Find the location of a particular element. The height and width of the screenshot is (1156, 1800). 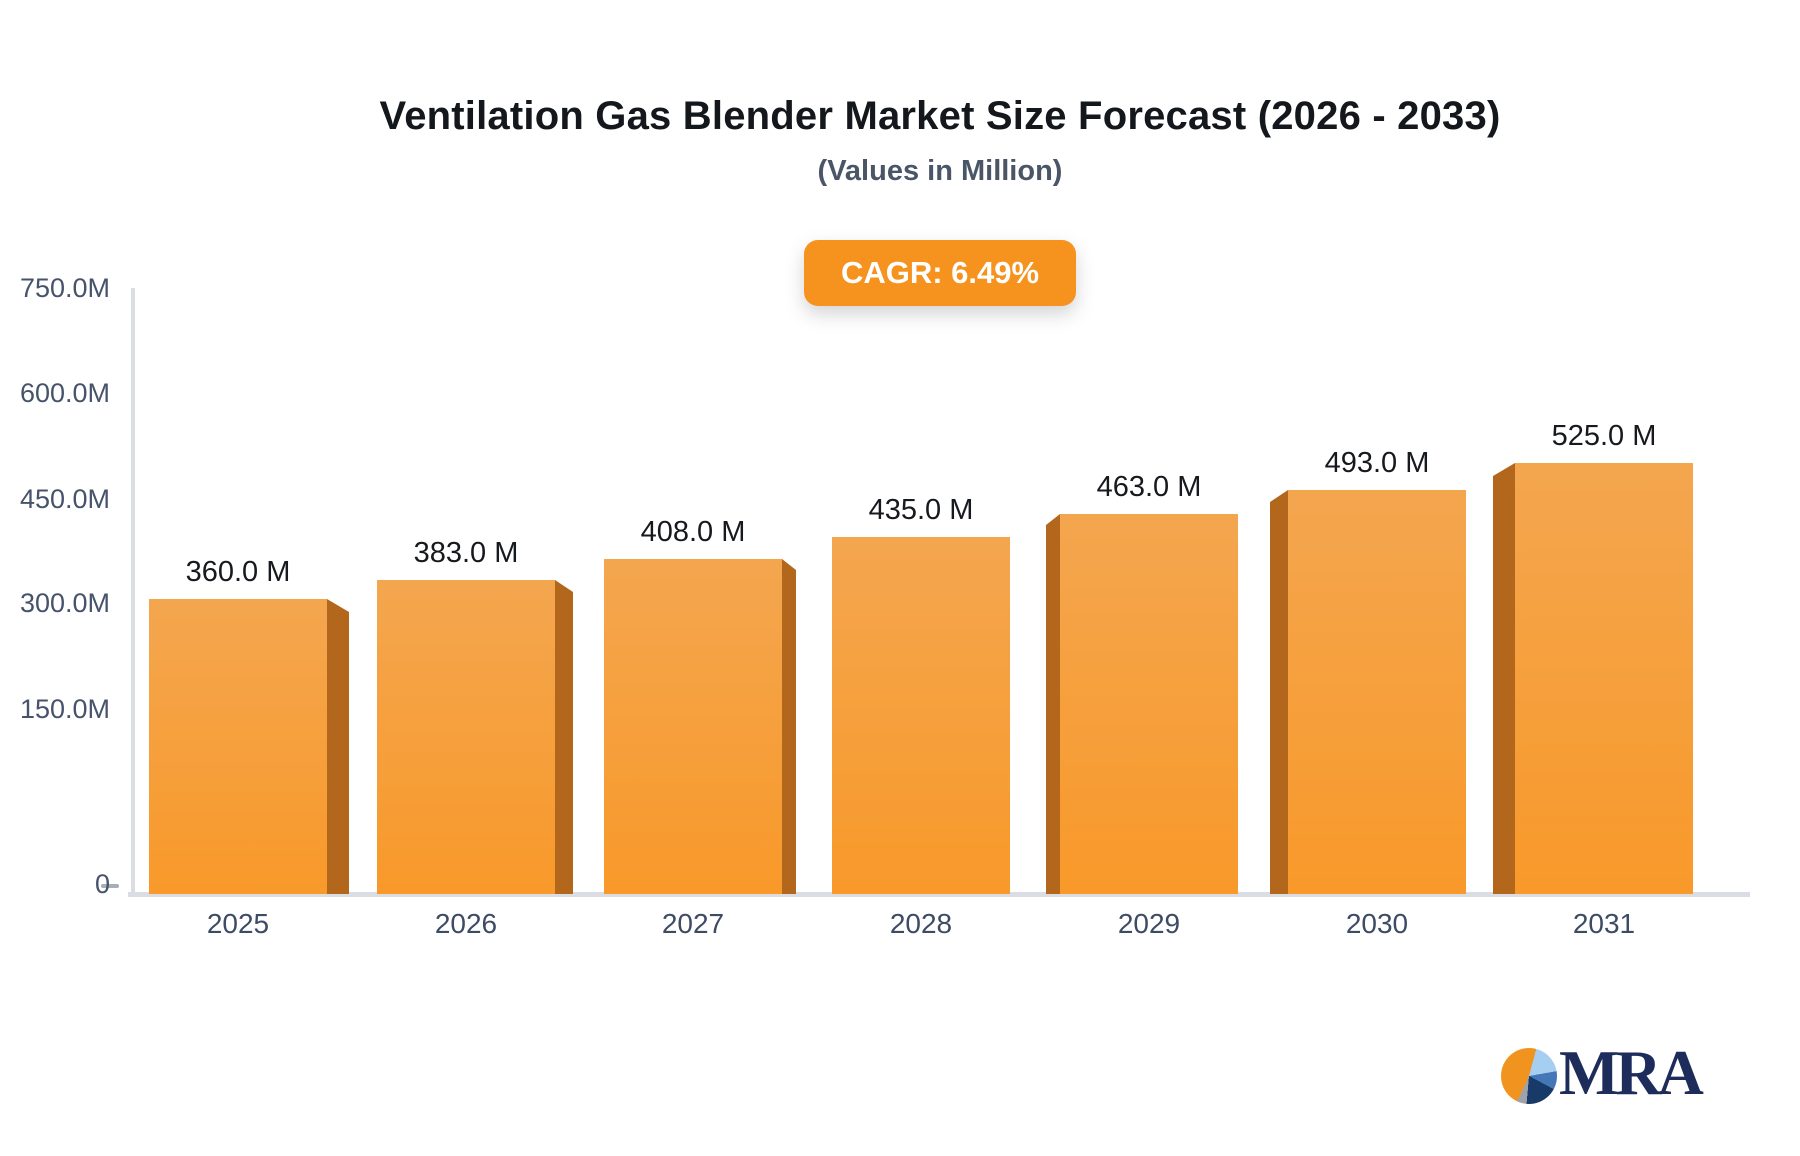

x-axis-label-2028: 2028 is located at coordinates (921, 923).